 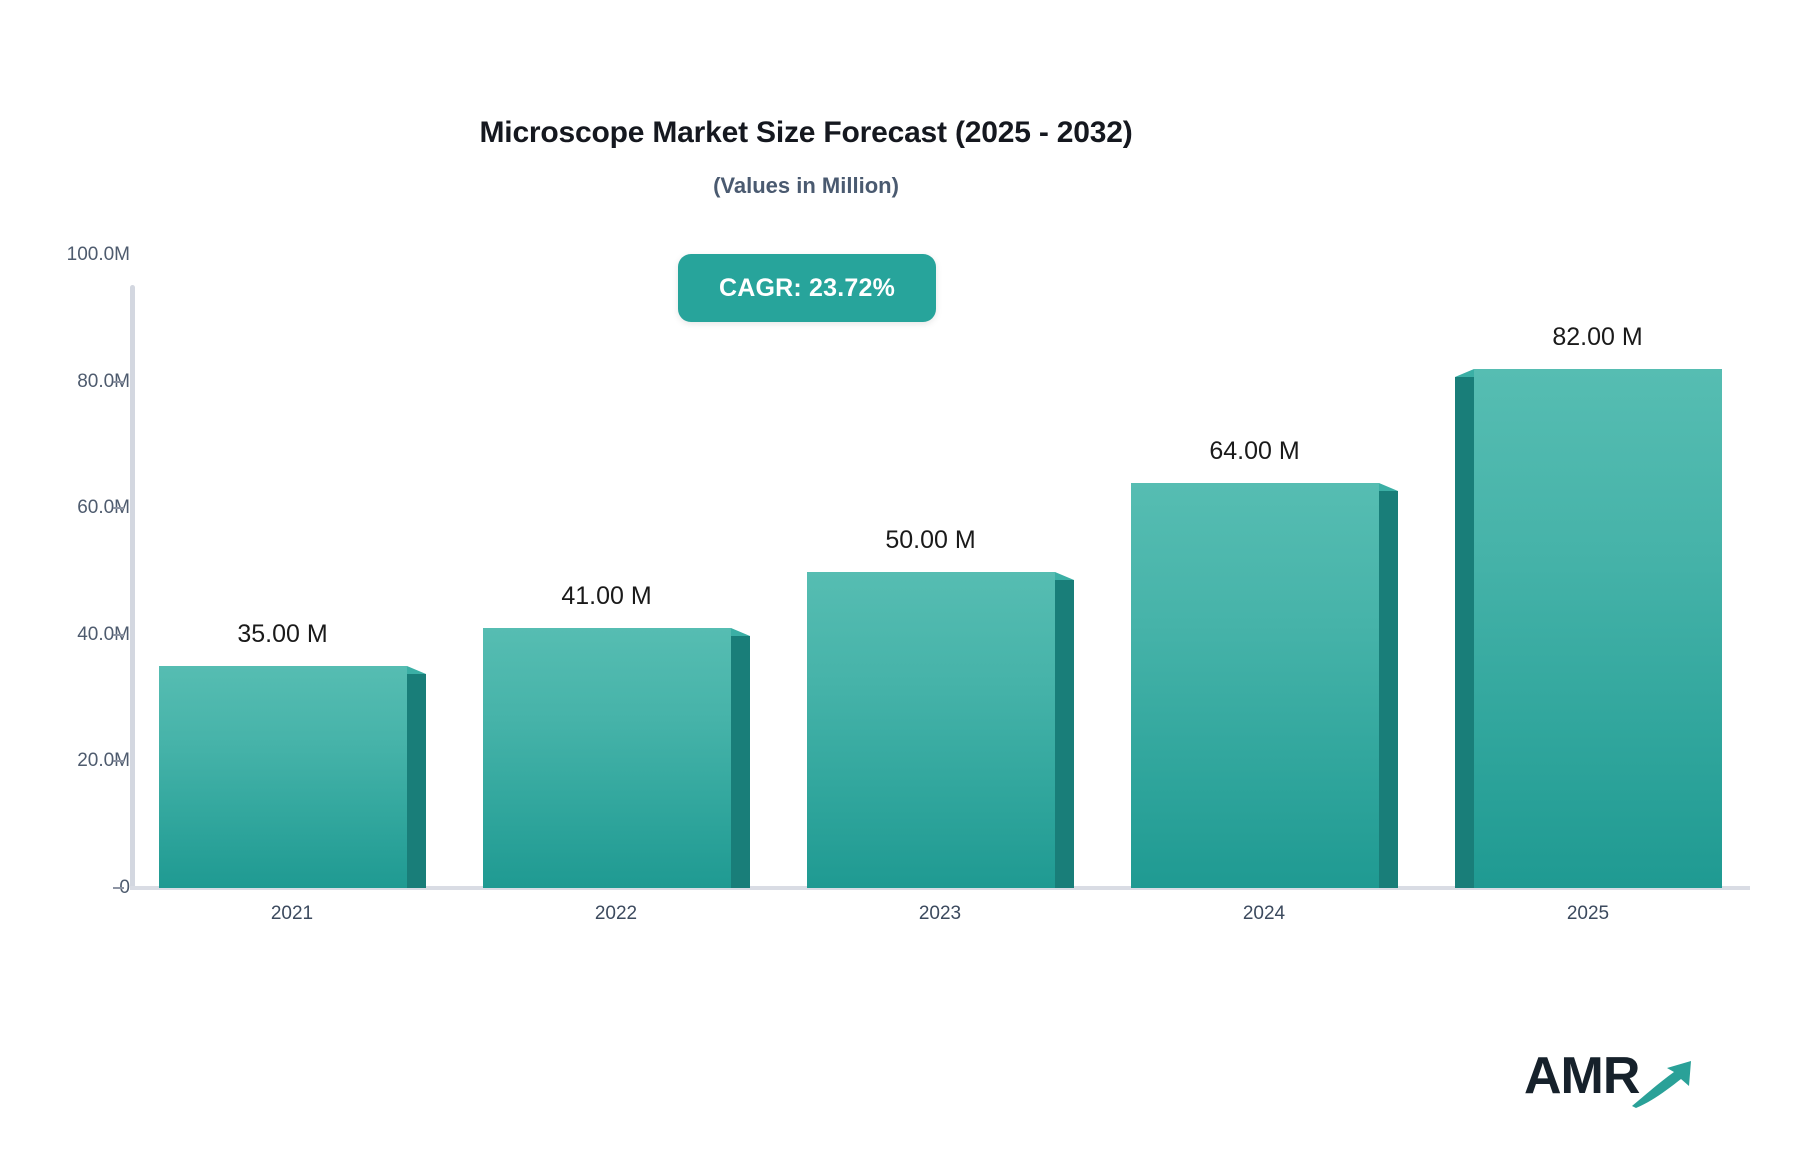 I want to click on page-subtitle: (Values in Million), so click(x=806, y=185).